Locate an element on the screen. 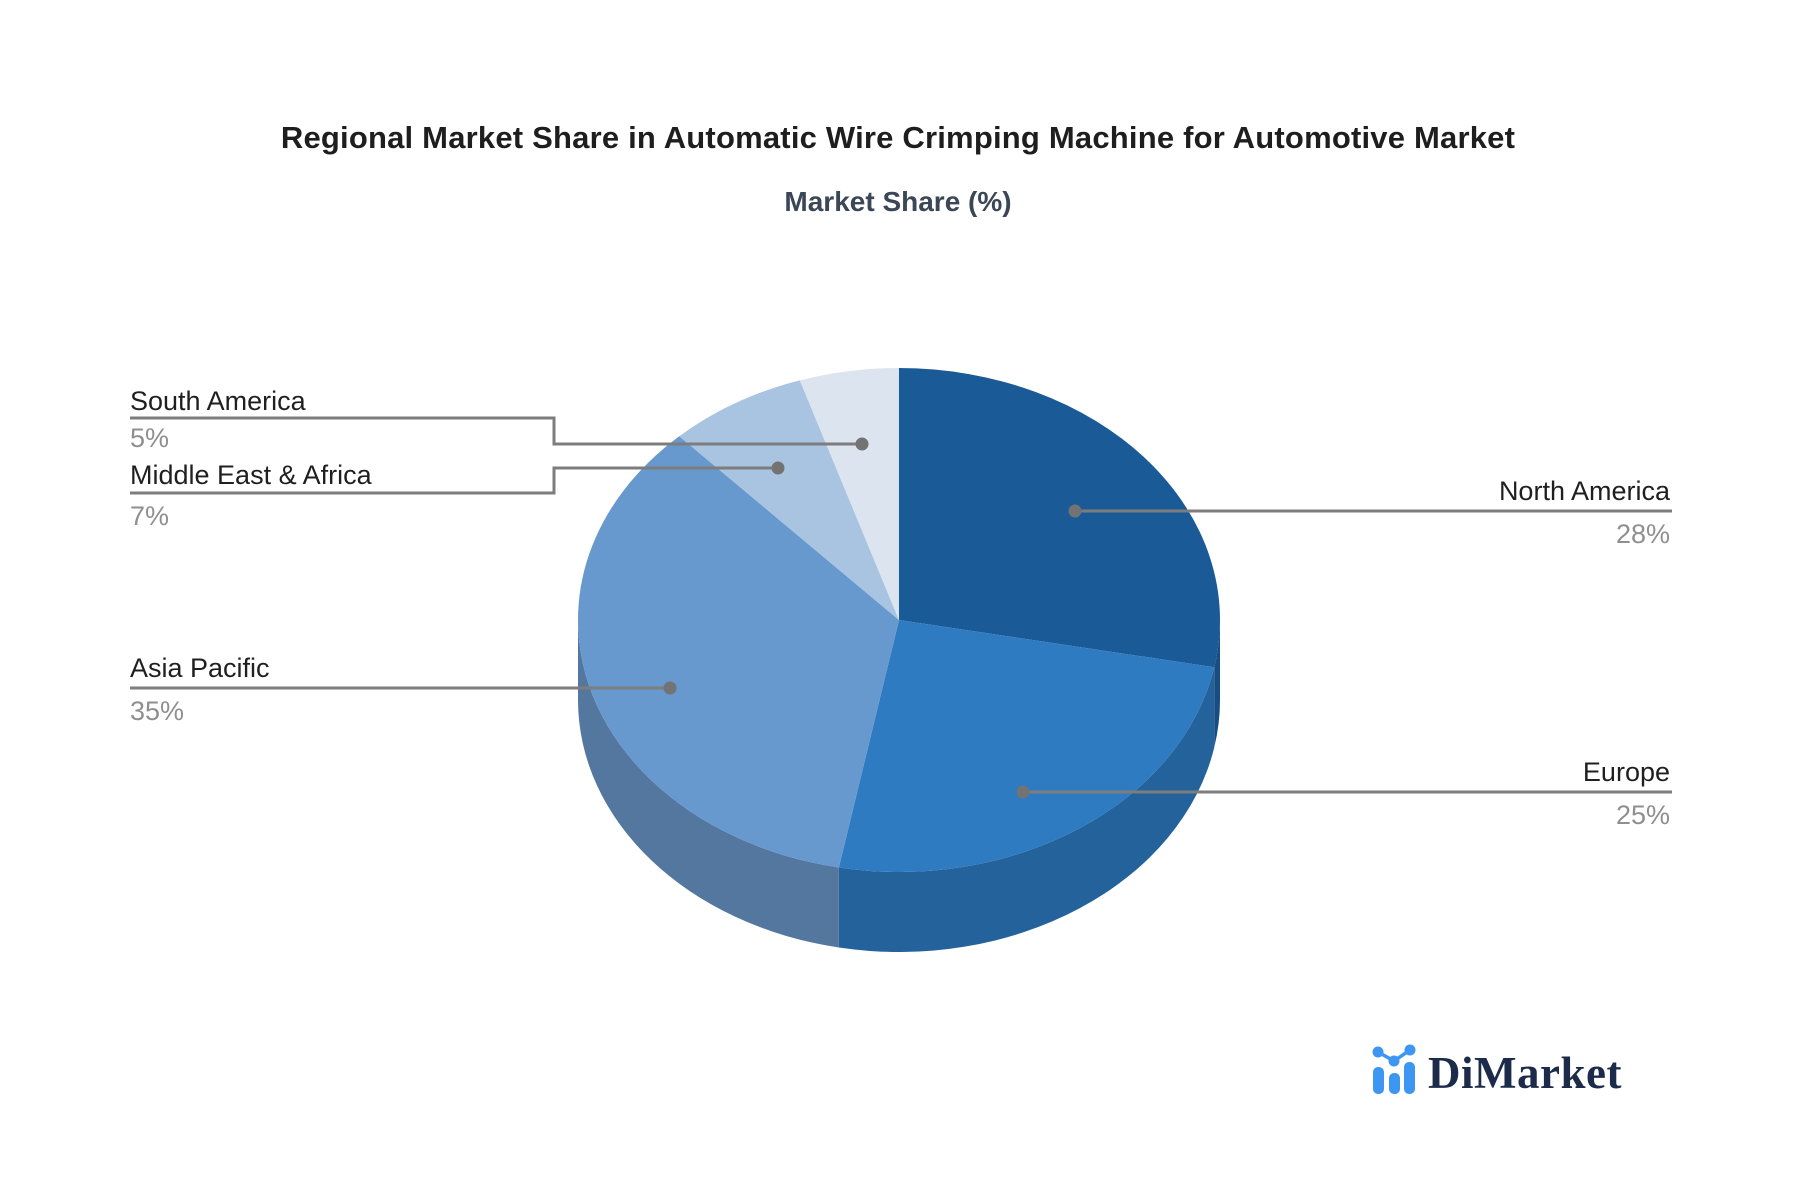  pie-slice-north-america is located at coordinates (1059, 518).